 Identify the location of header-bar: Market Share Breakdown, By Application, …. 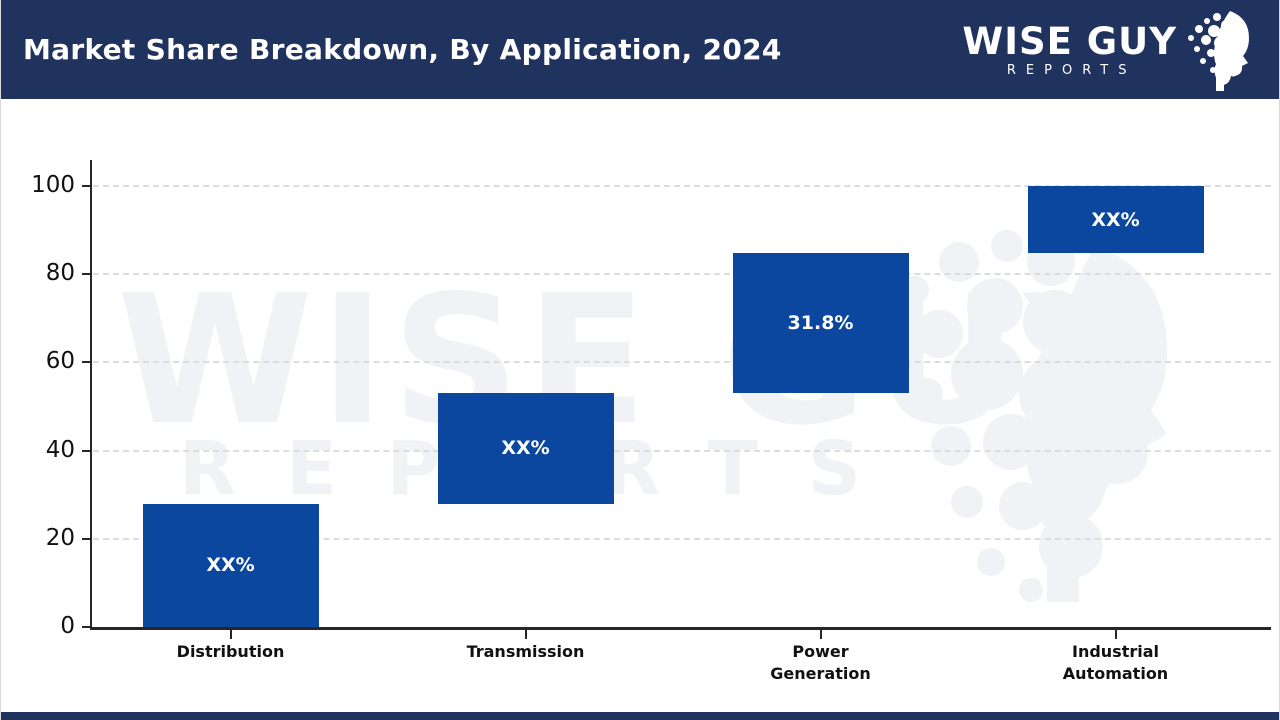
(640, 49).